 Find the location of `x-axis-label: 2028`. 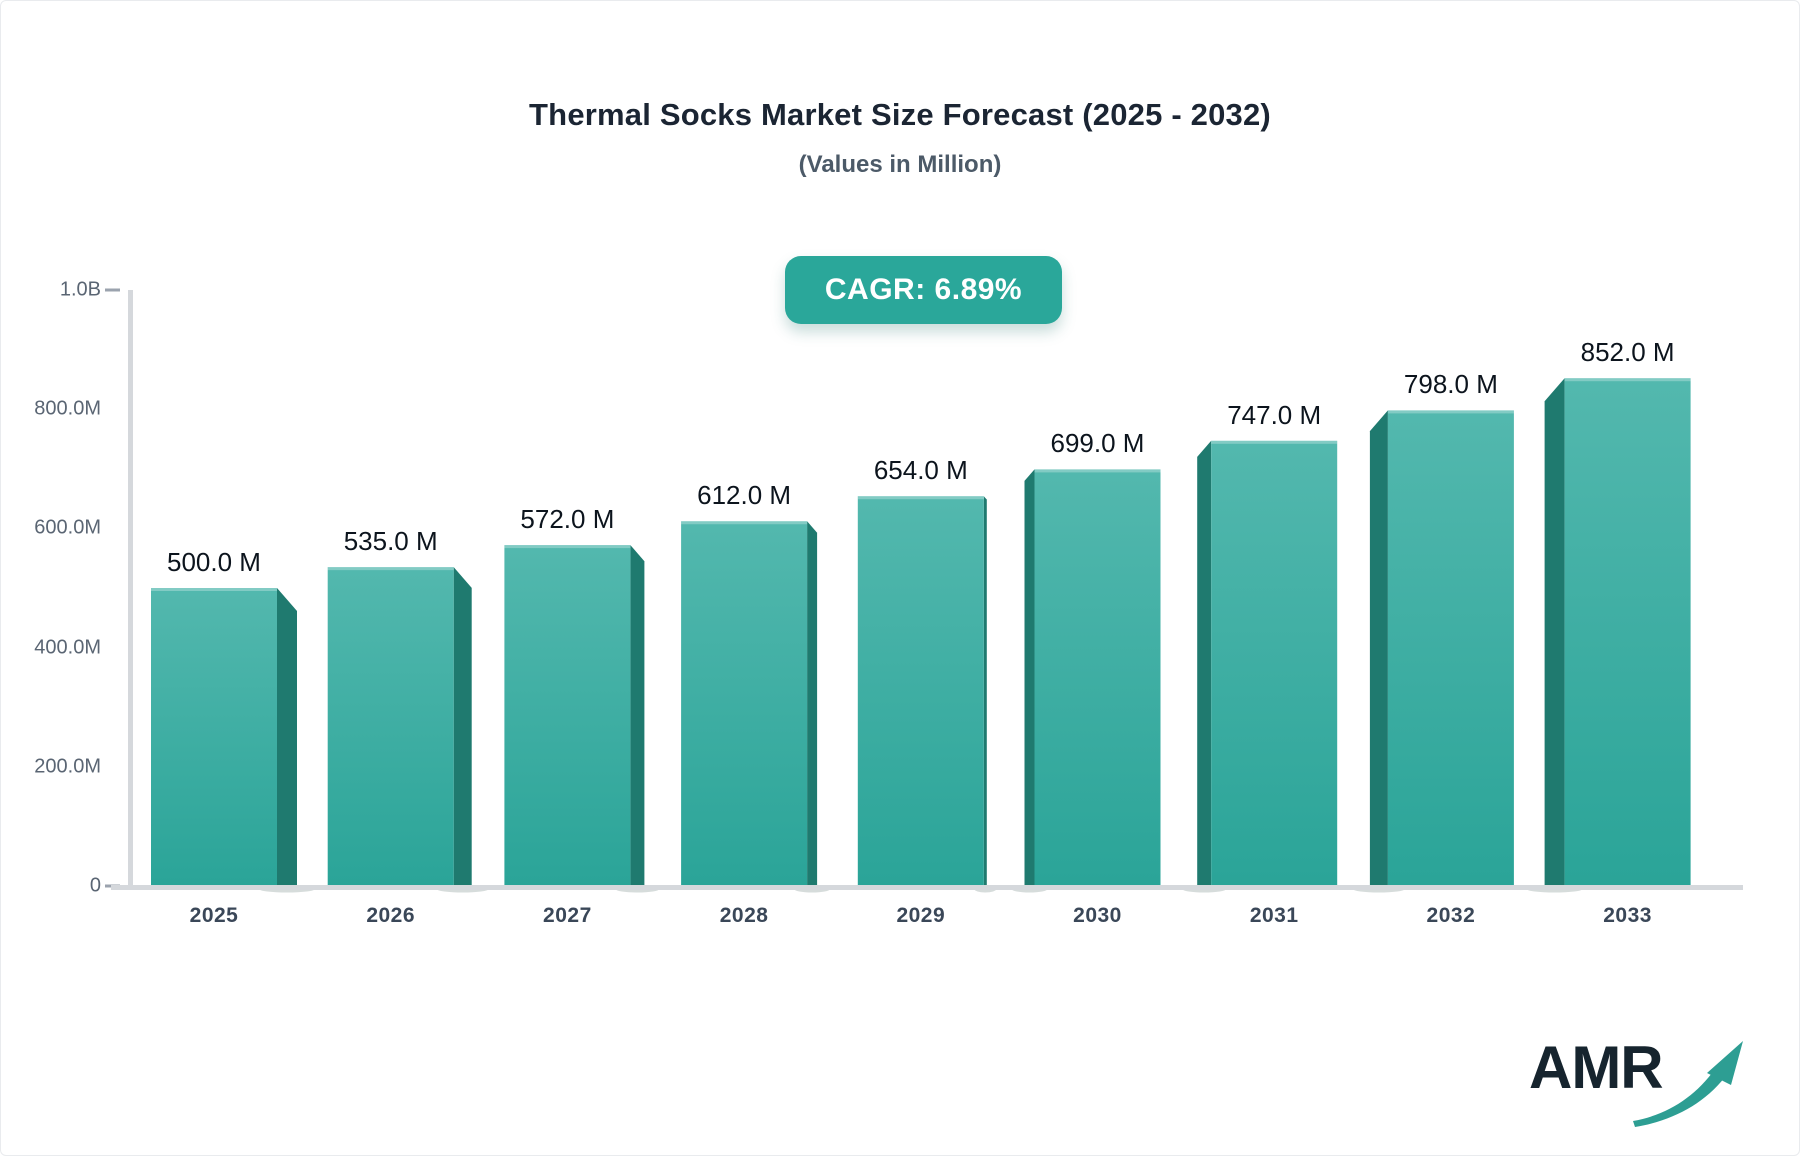

x-axis-label: 2028 is located at coordinates (744, 915).